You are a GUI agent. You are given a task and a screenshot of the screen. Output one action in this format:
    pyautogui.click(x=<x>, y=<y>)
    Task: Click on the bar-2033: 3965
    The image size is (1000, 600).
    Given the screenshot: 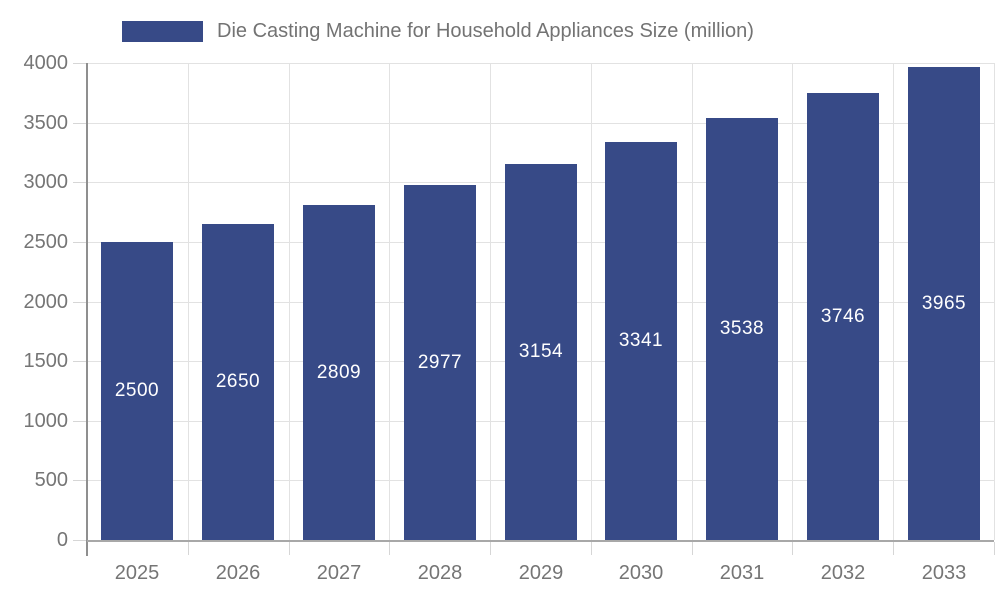 What is the action you would take?
    pyautogui.click(x=944, y=303)
    